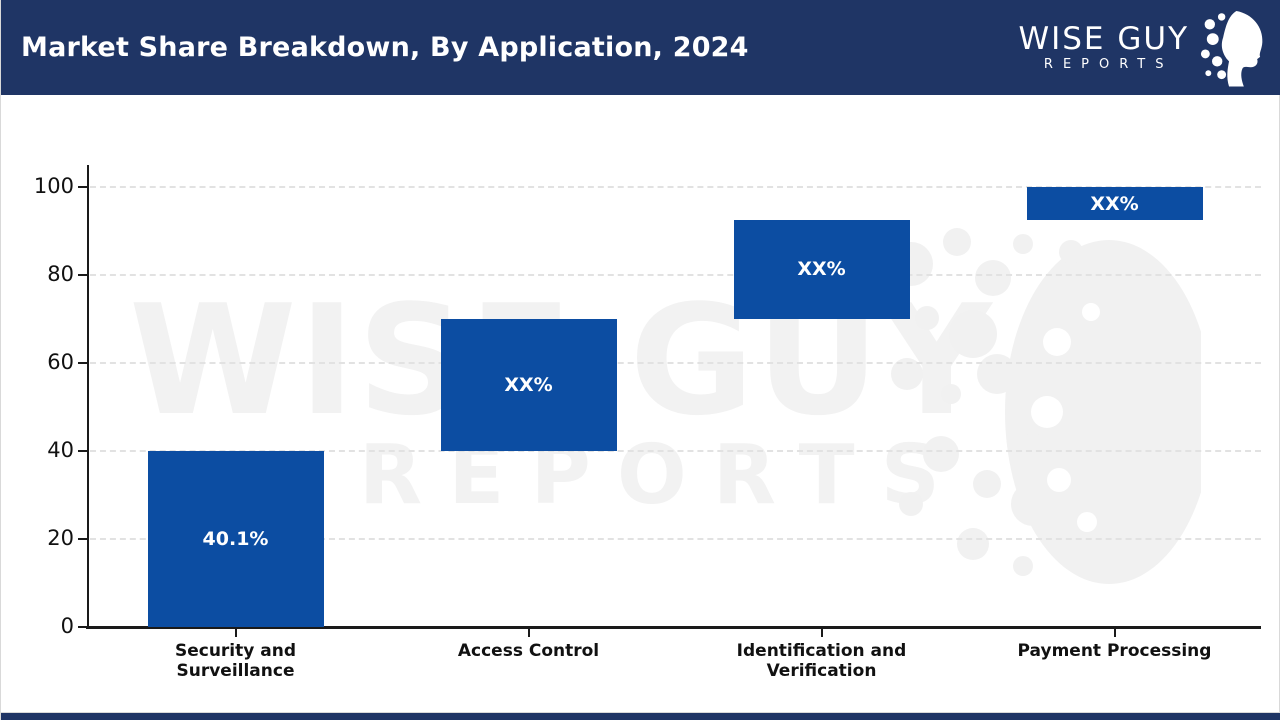 This screenshot has height=720, width=1280. Describe the element at coordinates (1045, 406) in the screenshot. I see `watermark-face-icon` at that location.